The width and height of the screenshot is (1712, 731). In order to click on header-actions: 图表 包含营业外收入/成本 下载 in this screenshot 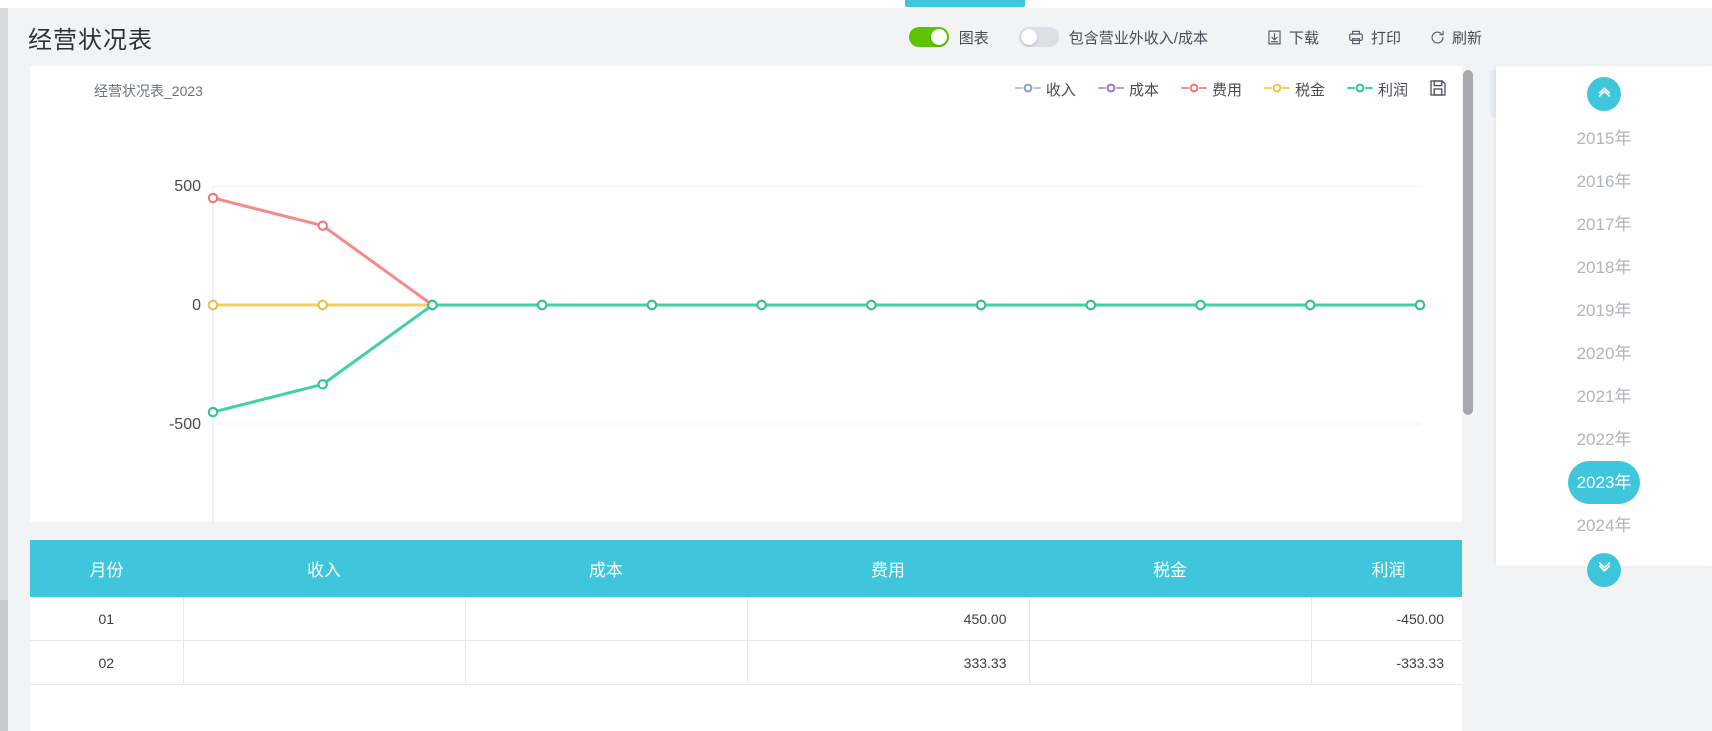, I will do `click(1202, 37)`.